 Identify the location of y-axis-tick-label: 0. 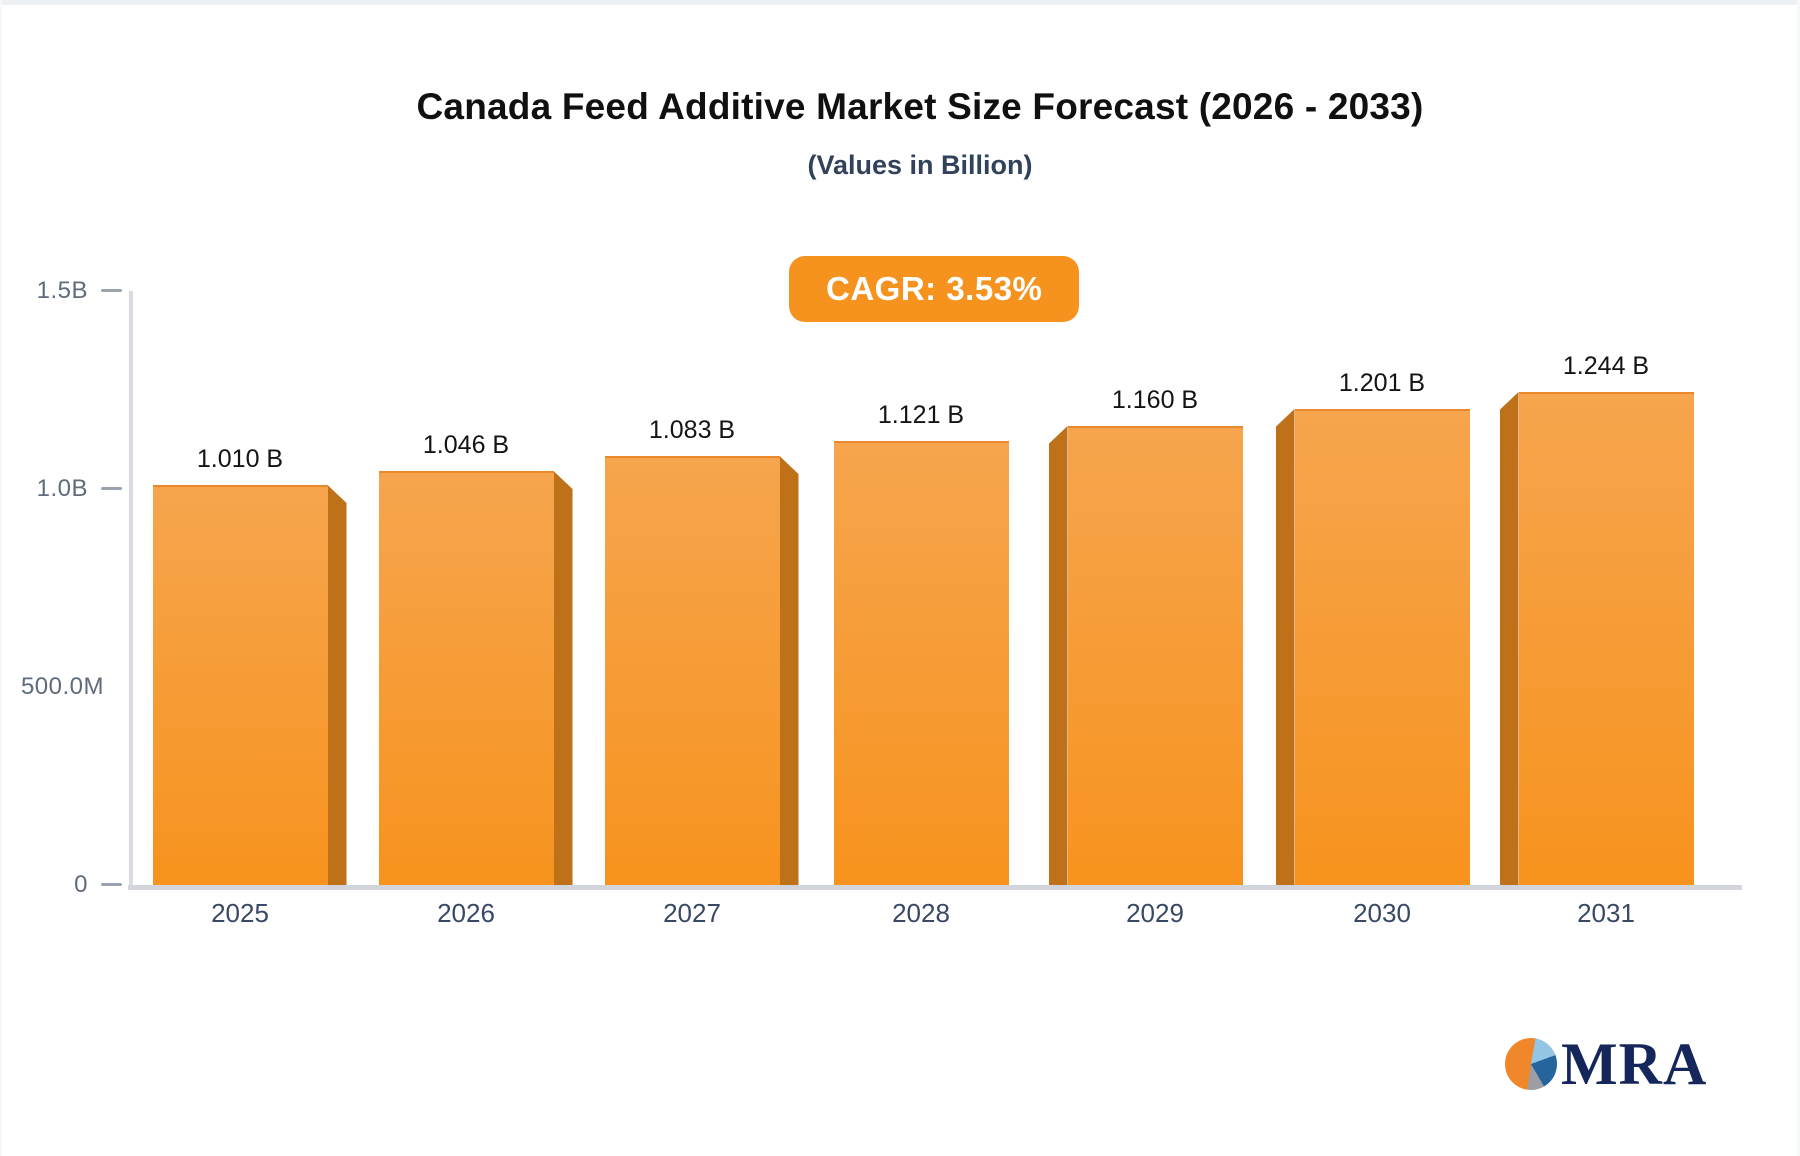
(81, 884).